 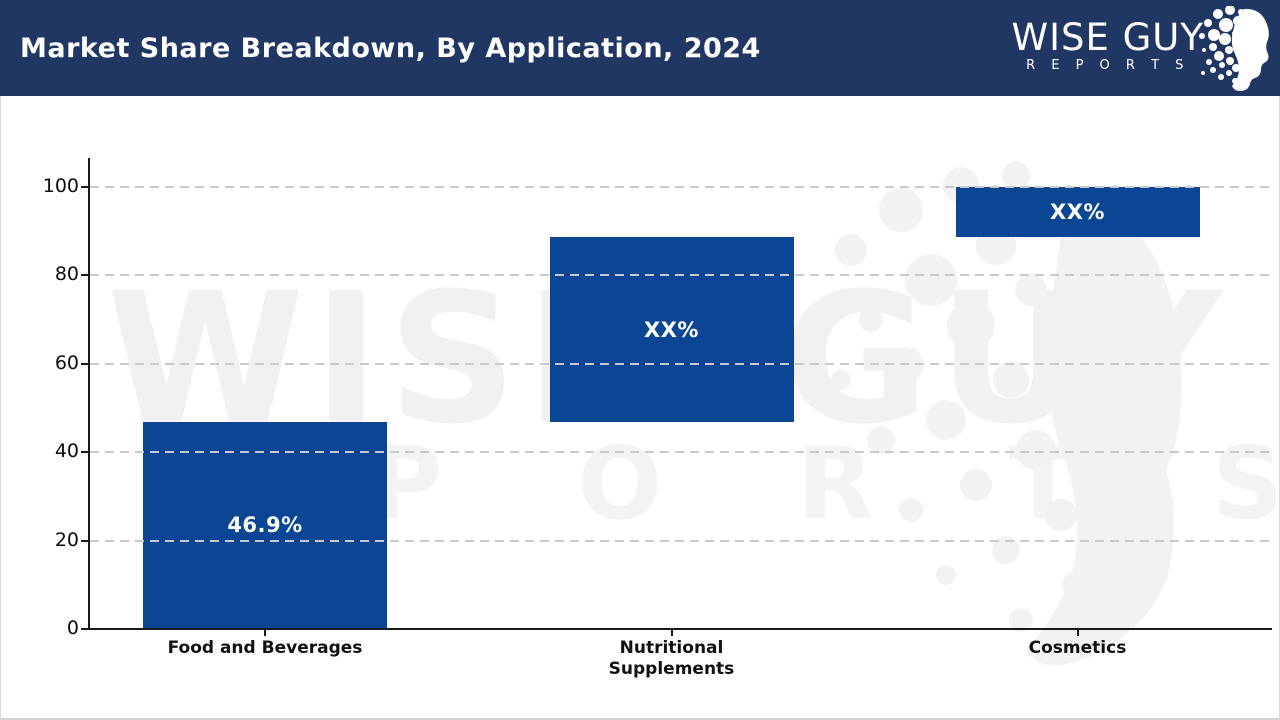 What do you see at coordinates (66, 451) in the screenshot?
I see `y-tick-label: 40` at bounding box center [66, 451].